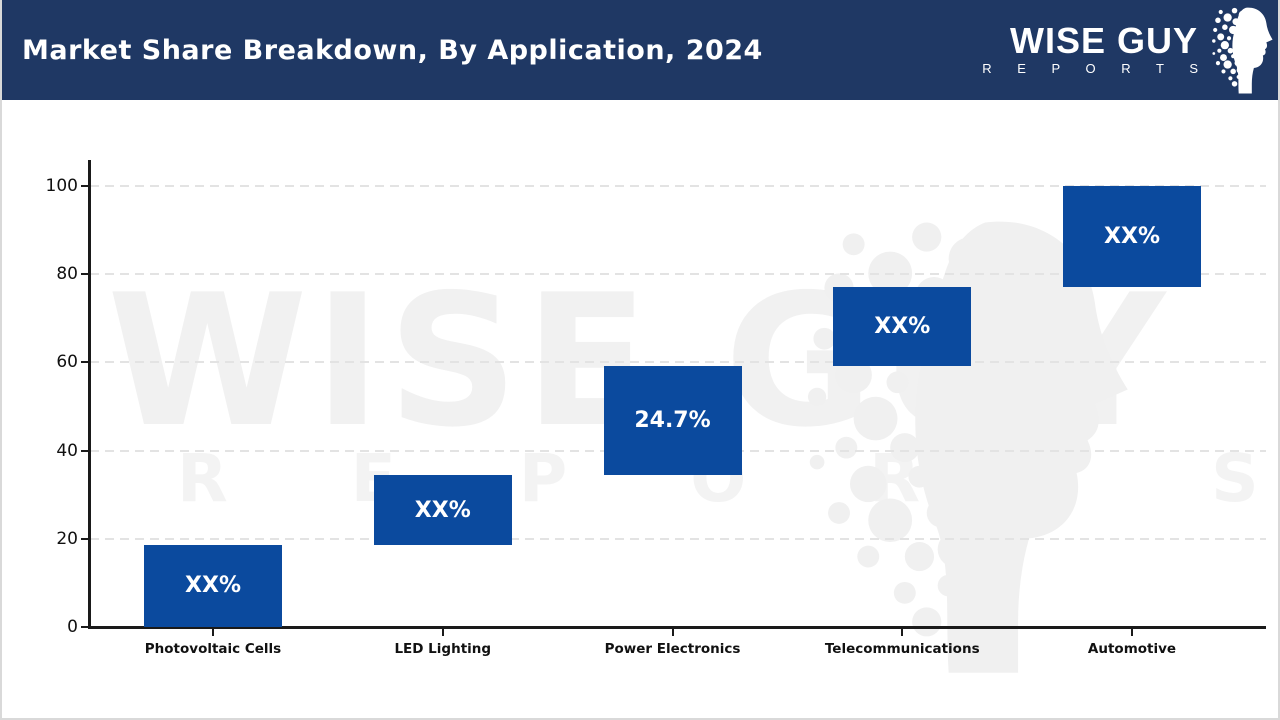 Image resolution: width=1280 pixels, height=720 pixels. Describe the element at coordinates (67, 538) in the screenshot. I see `y-tick-label-20: 20` at that location.